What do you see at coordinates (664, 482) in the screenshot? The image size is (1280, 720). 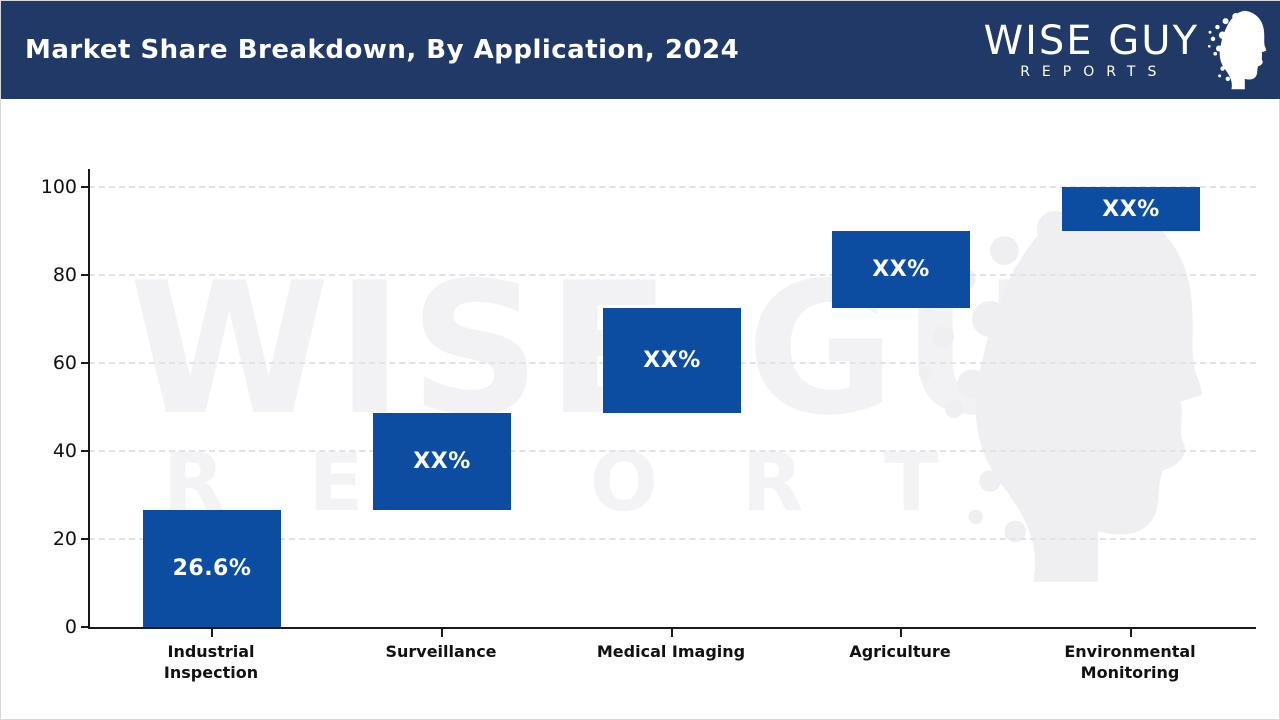 I see `watermark-subtitle: REPORTS` at bounding box center [664, 482].